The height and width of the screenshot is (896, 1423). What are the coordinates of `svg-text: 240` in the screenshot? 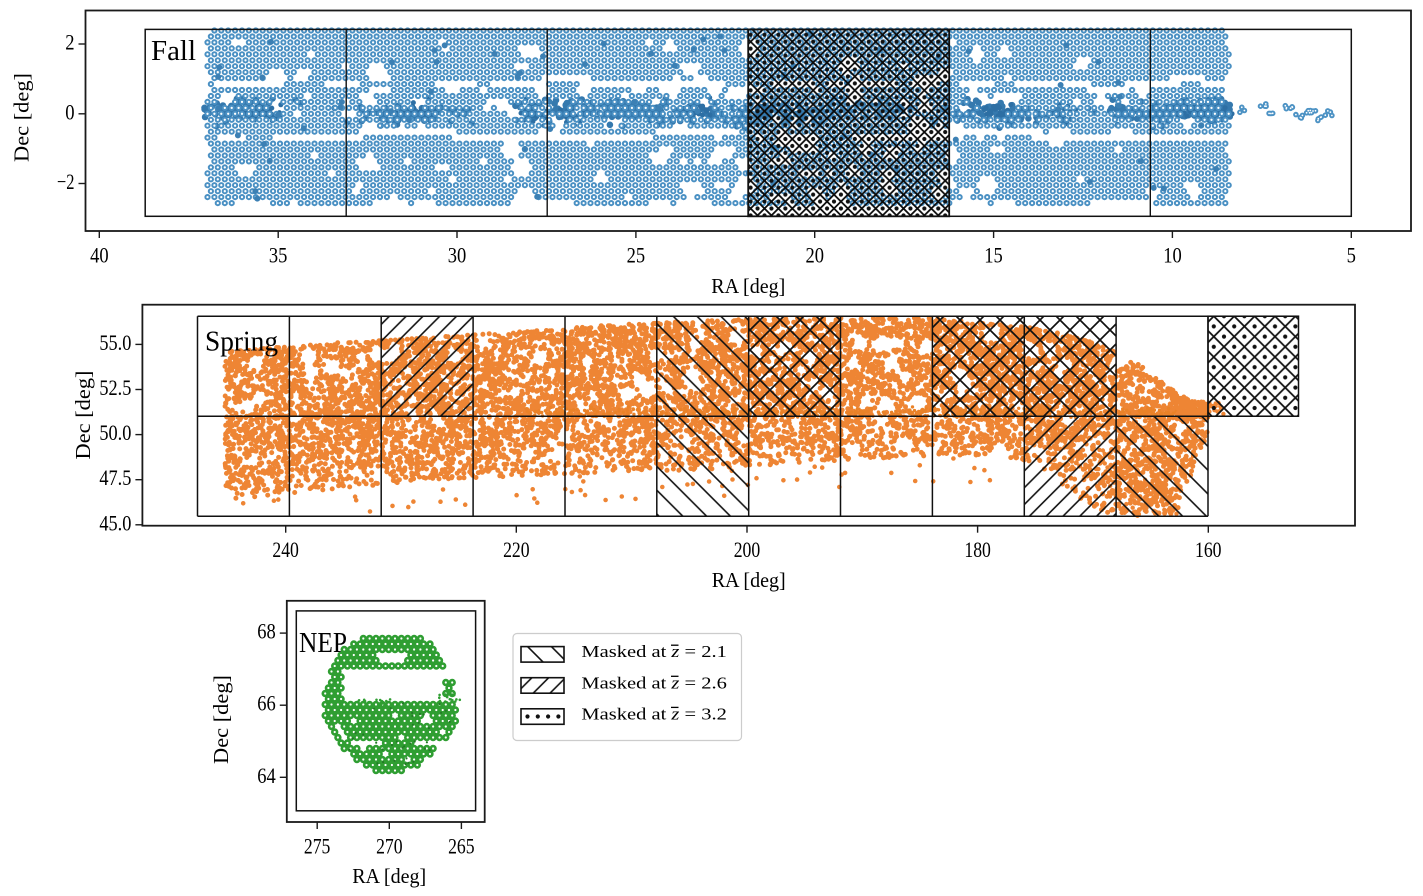 It's located at (285, 549).